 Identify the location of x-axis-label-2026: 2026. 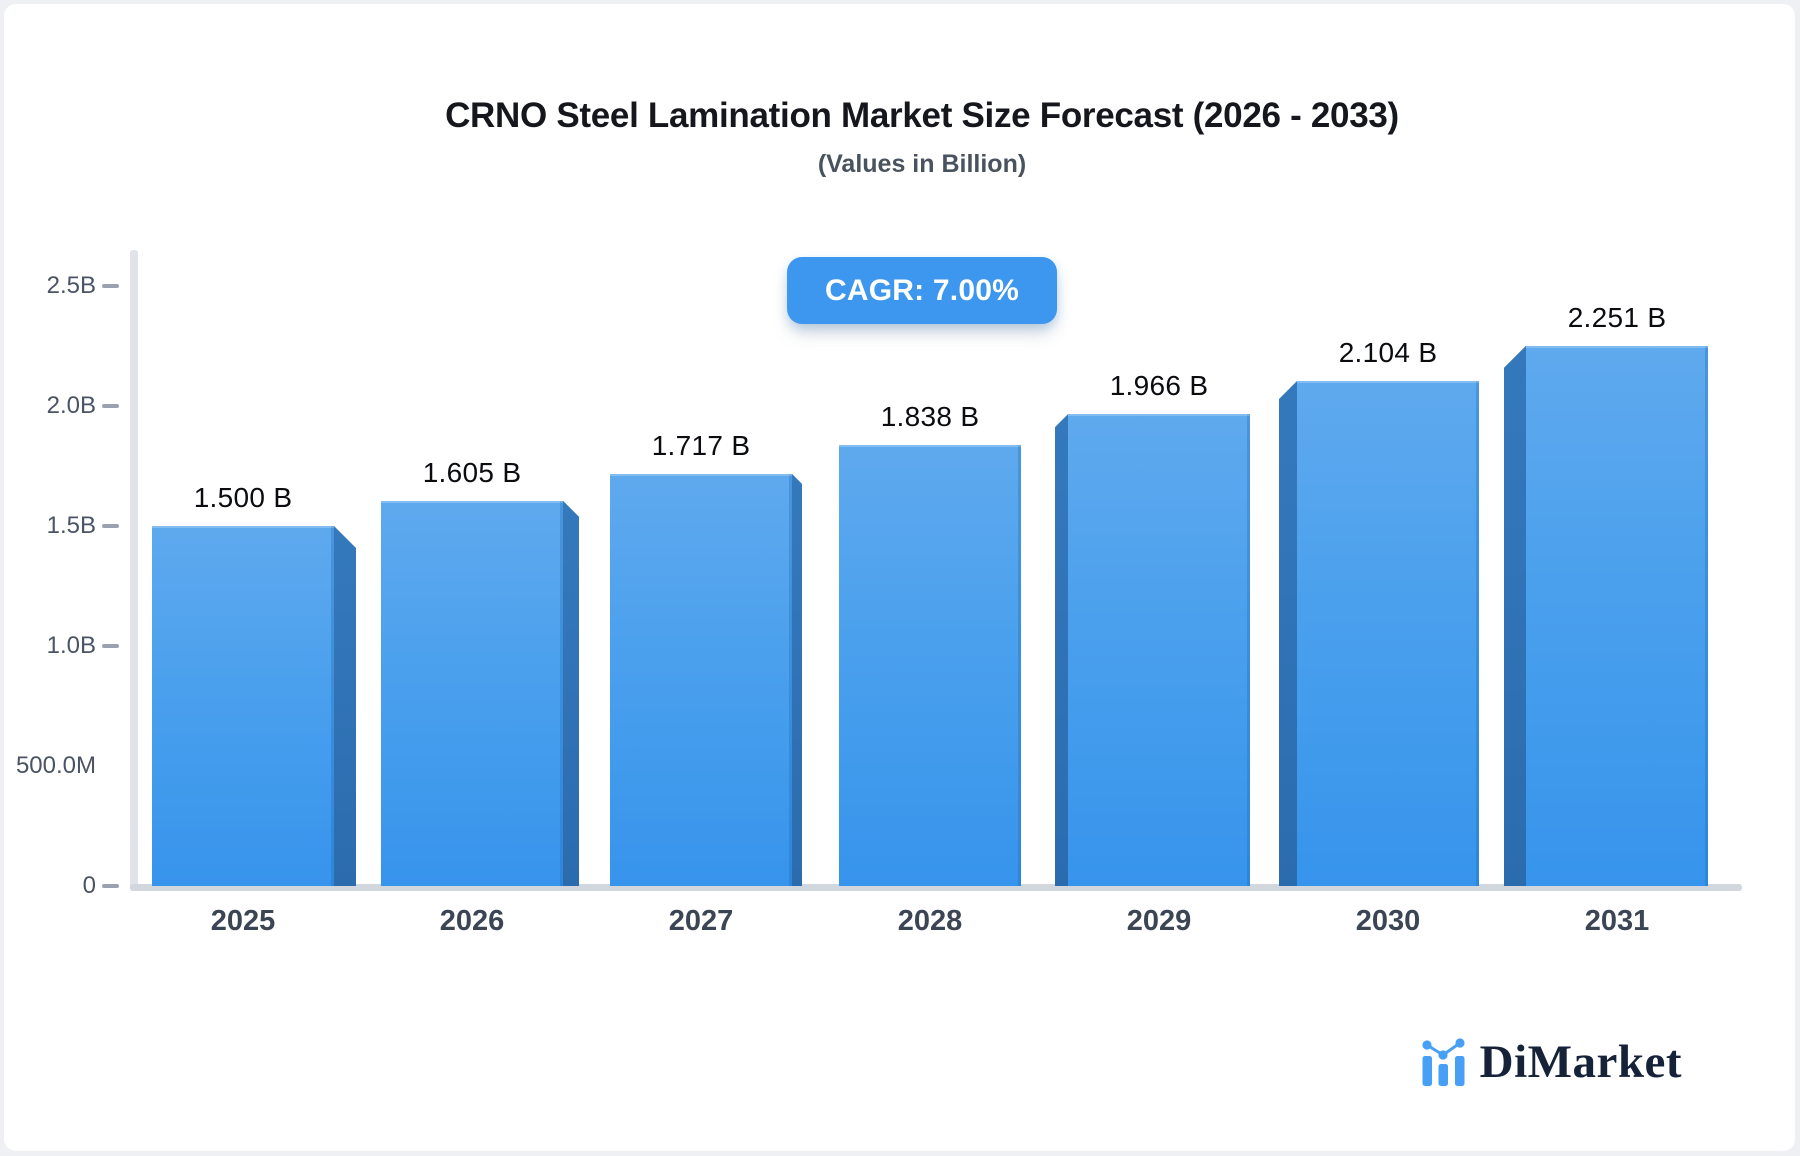
(472, 921).